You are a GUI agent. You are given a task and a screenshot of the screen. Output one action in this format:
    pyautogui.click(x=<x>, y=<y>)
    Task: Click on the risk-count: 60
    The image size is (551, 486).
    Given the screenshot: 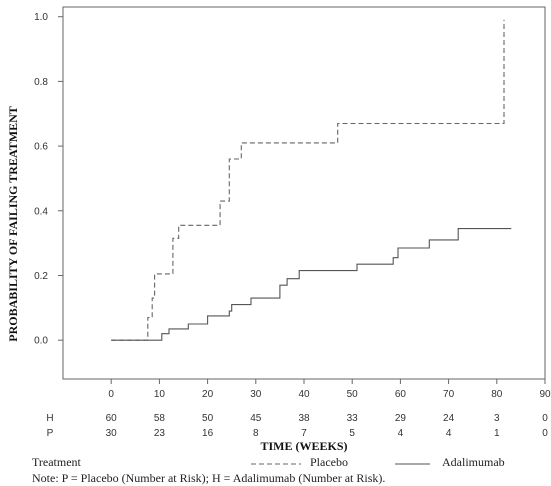 What is the action you would take?
    pyautogui.click(x=112, y=418)
    